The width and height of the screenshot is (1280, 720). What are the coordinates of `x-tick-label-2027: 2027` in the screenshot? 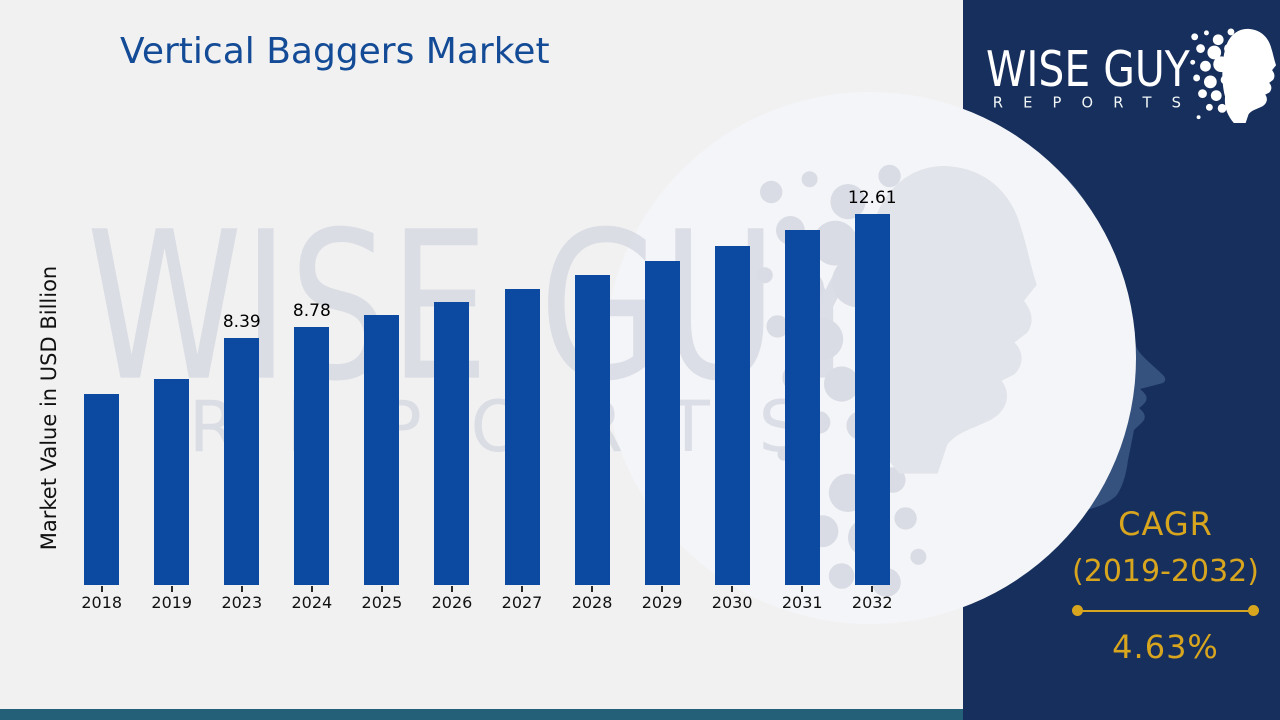 It's located at (522, 602).